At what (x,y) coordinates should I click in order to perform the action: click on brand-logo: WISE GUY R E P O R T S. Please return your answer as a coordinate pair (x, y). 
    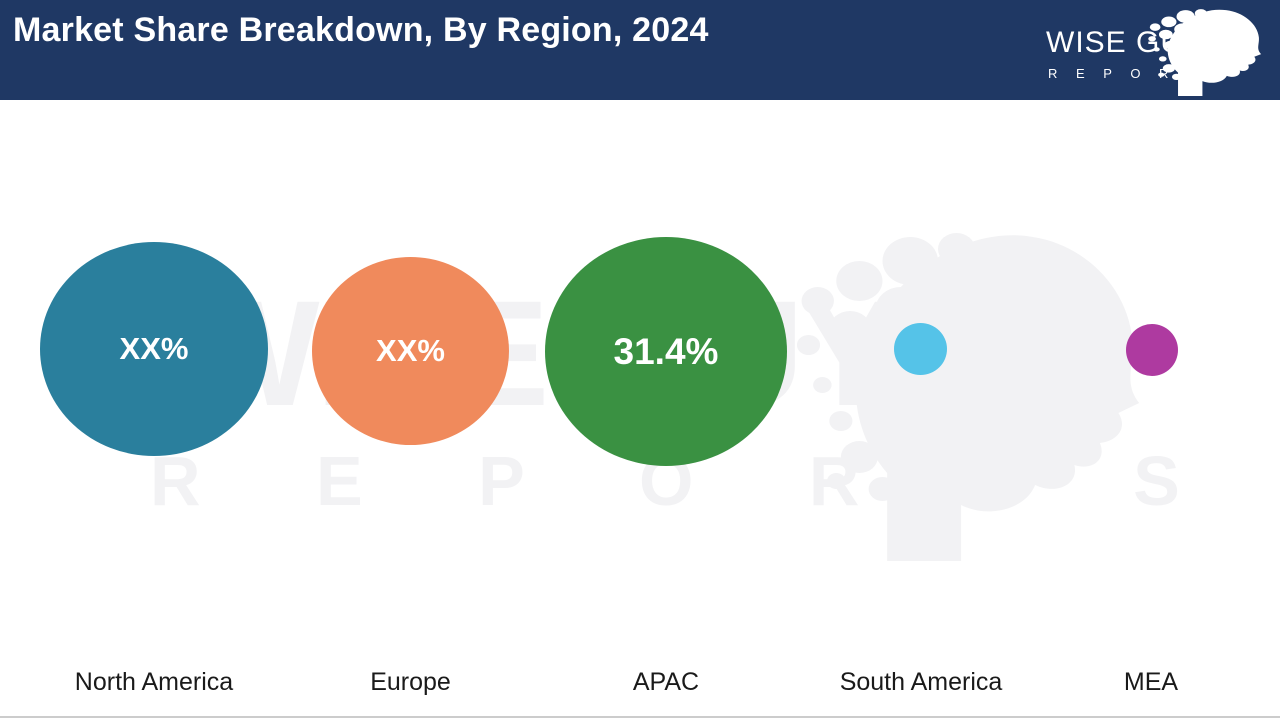
    Looking at the image, I should click on (1157, 50).